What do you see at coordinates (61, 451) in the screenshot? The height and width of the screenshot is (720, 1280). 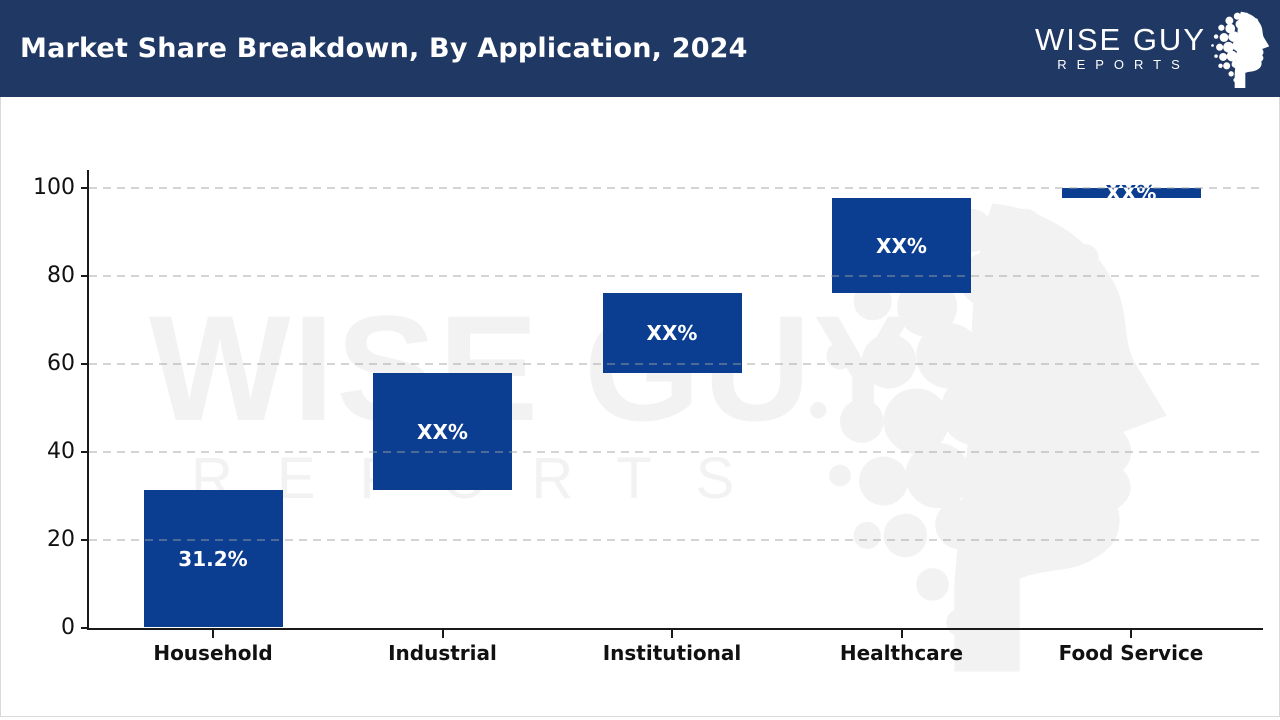 I see `y-tick-label: 40` at bounding box center [61, 451].